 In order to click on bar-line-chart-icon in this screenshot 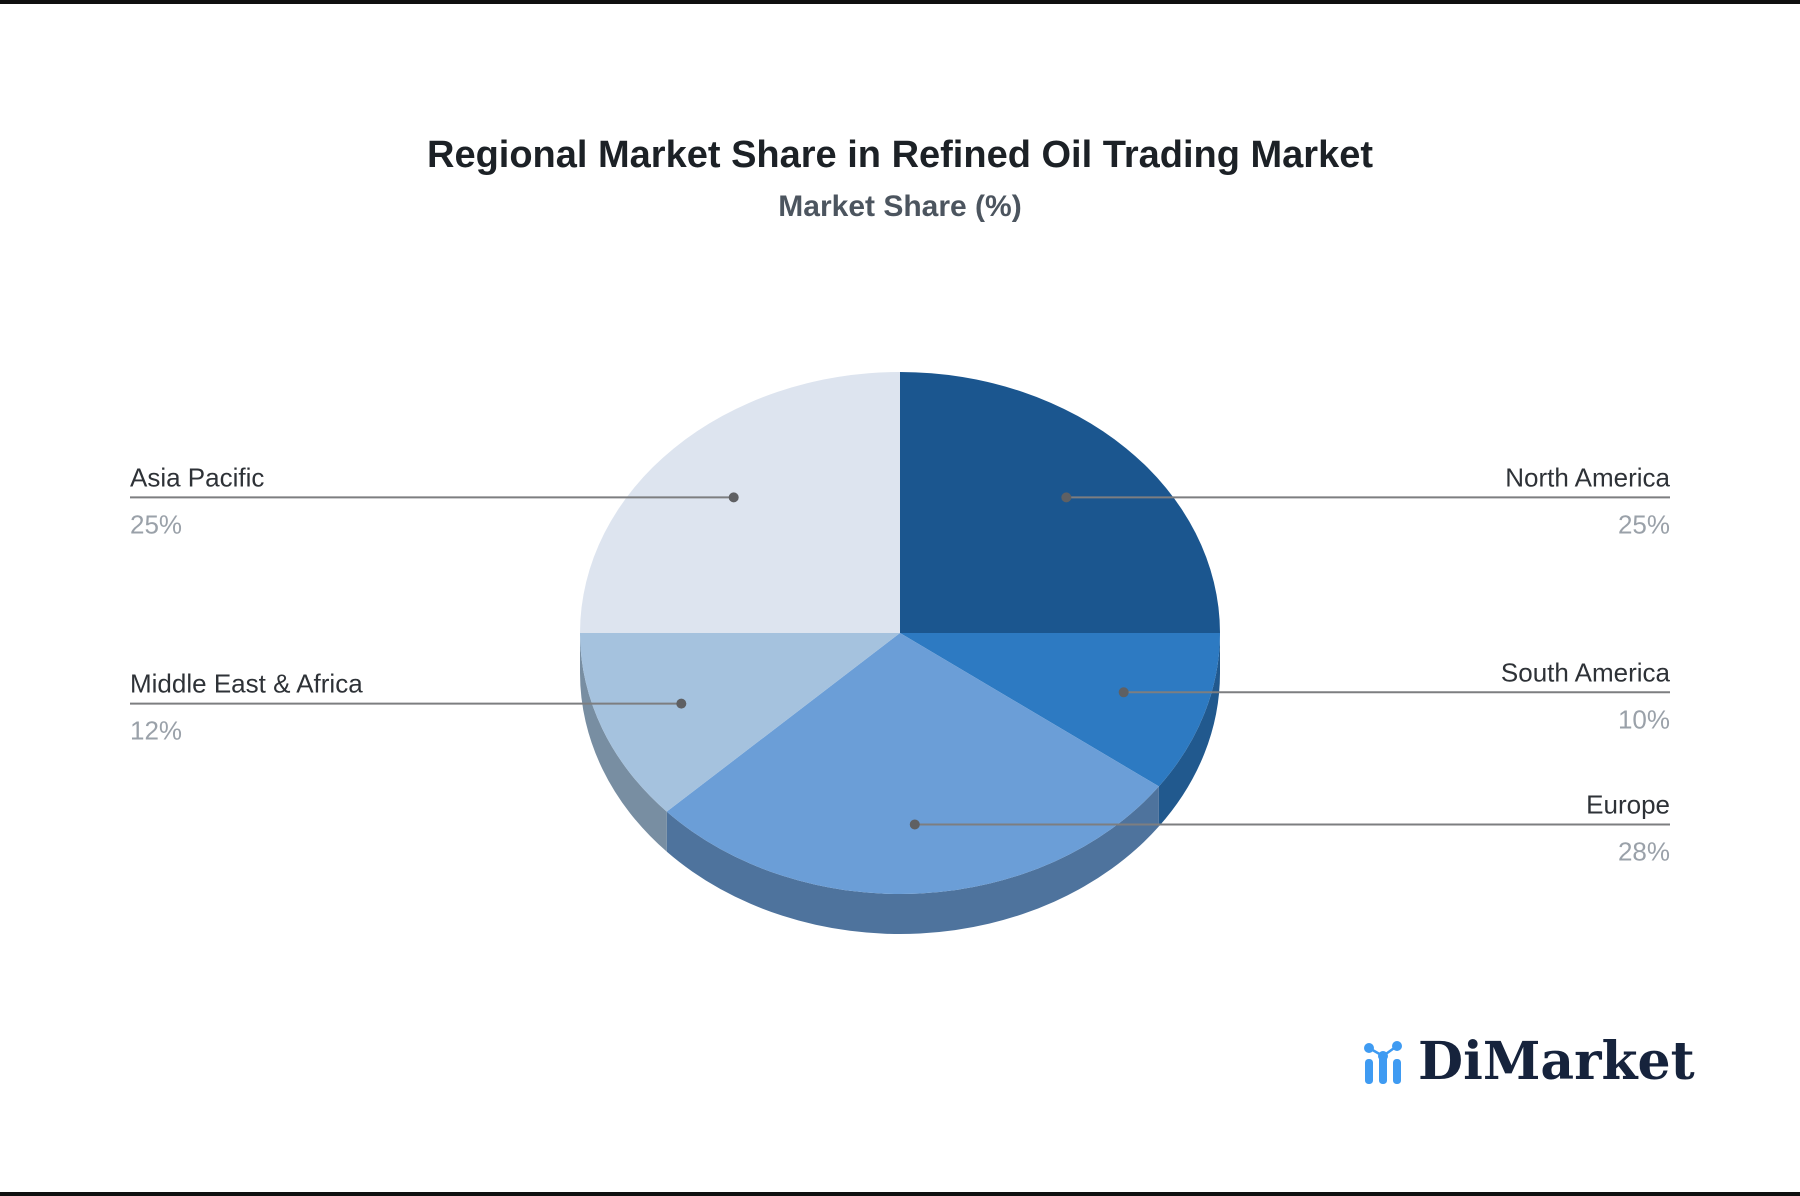, I will do `click(1383, 1062)`.